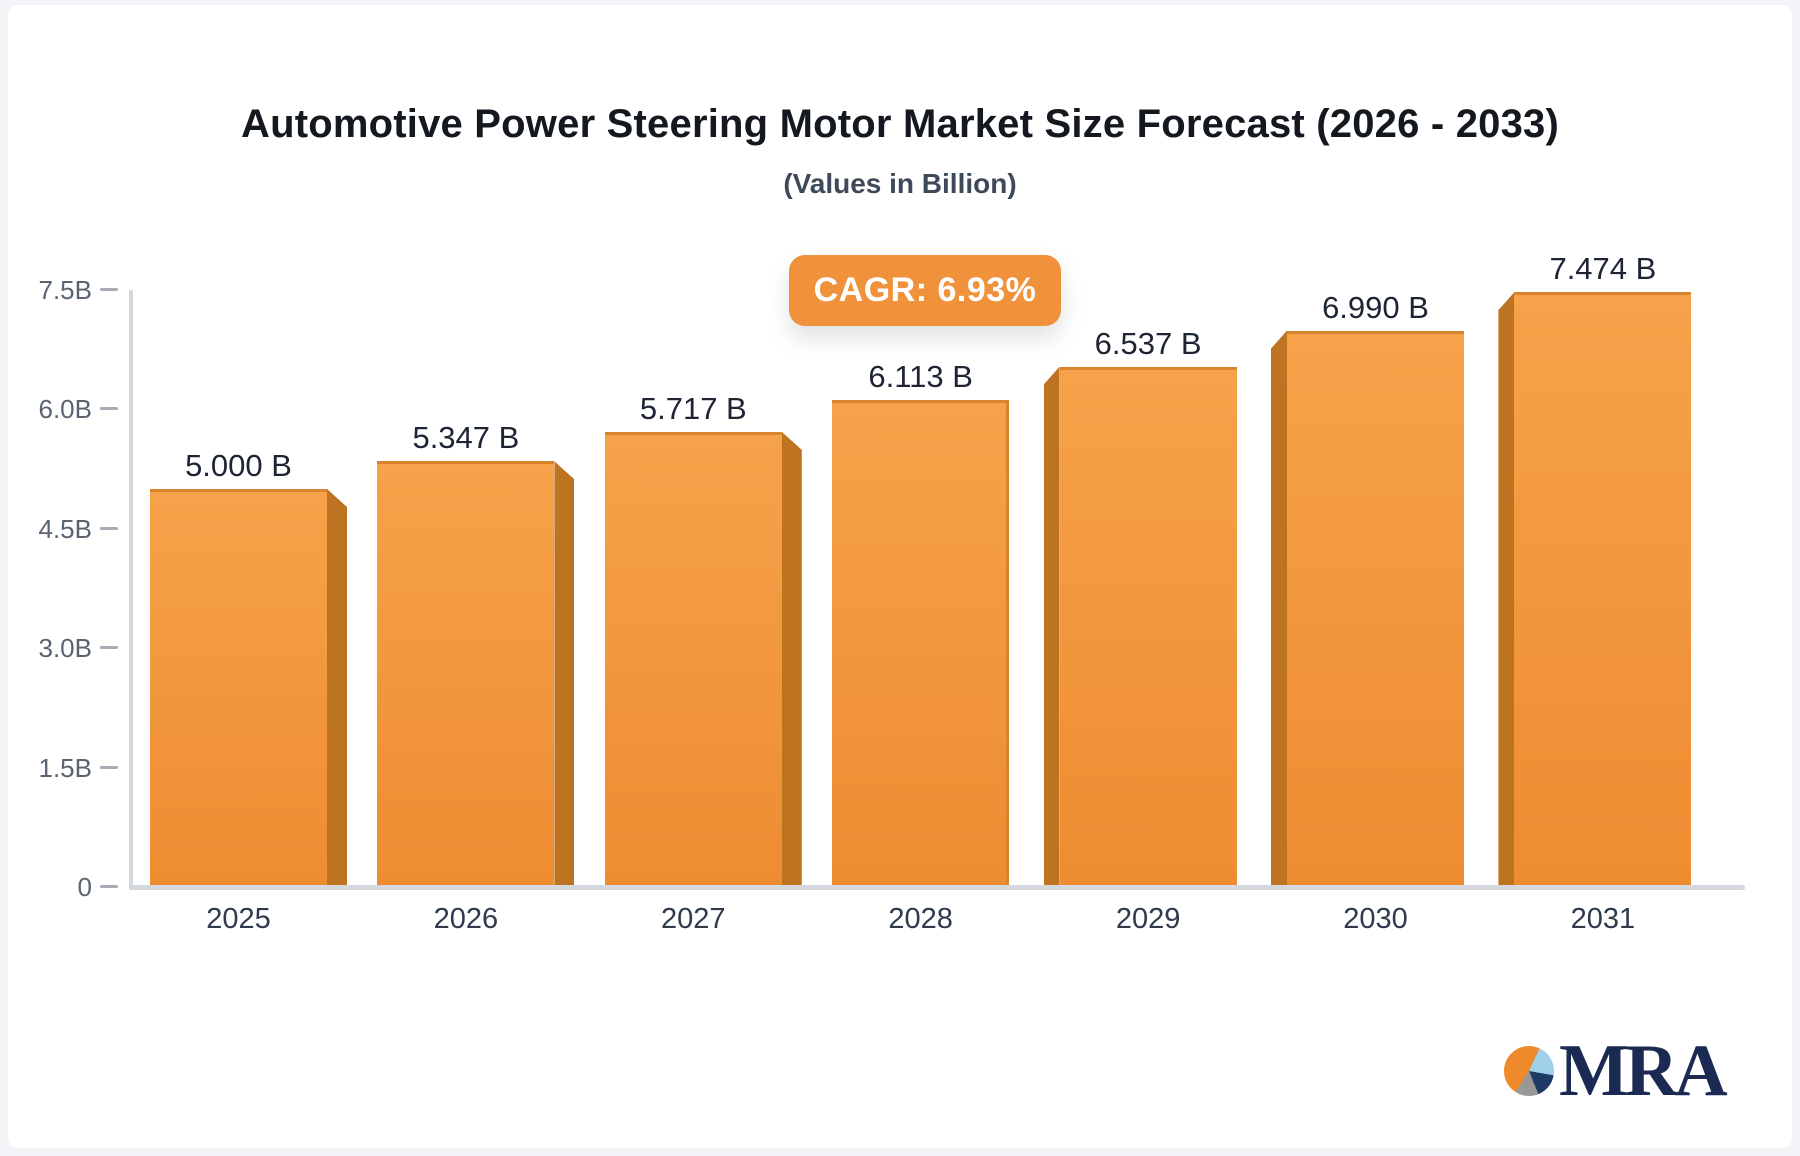 The image size is (1800, 1156). I want to click on x-axis-line, so click(937, 887).